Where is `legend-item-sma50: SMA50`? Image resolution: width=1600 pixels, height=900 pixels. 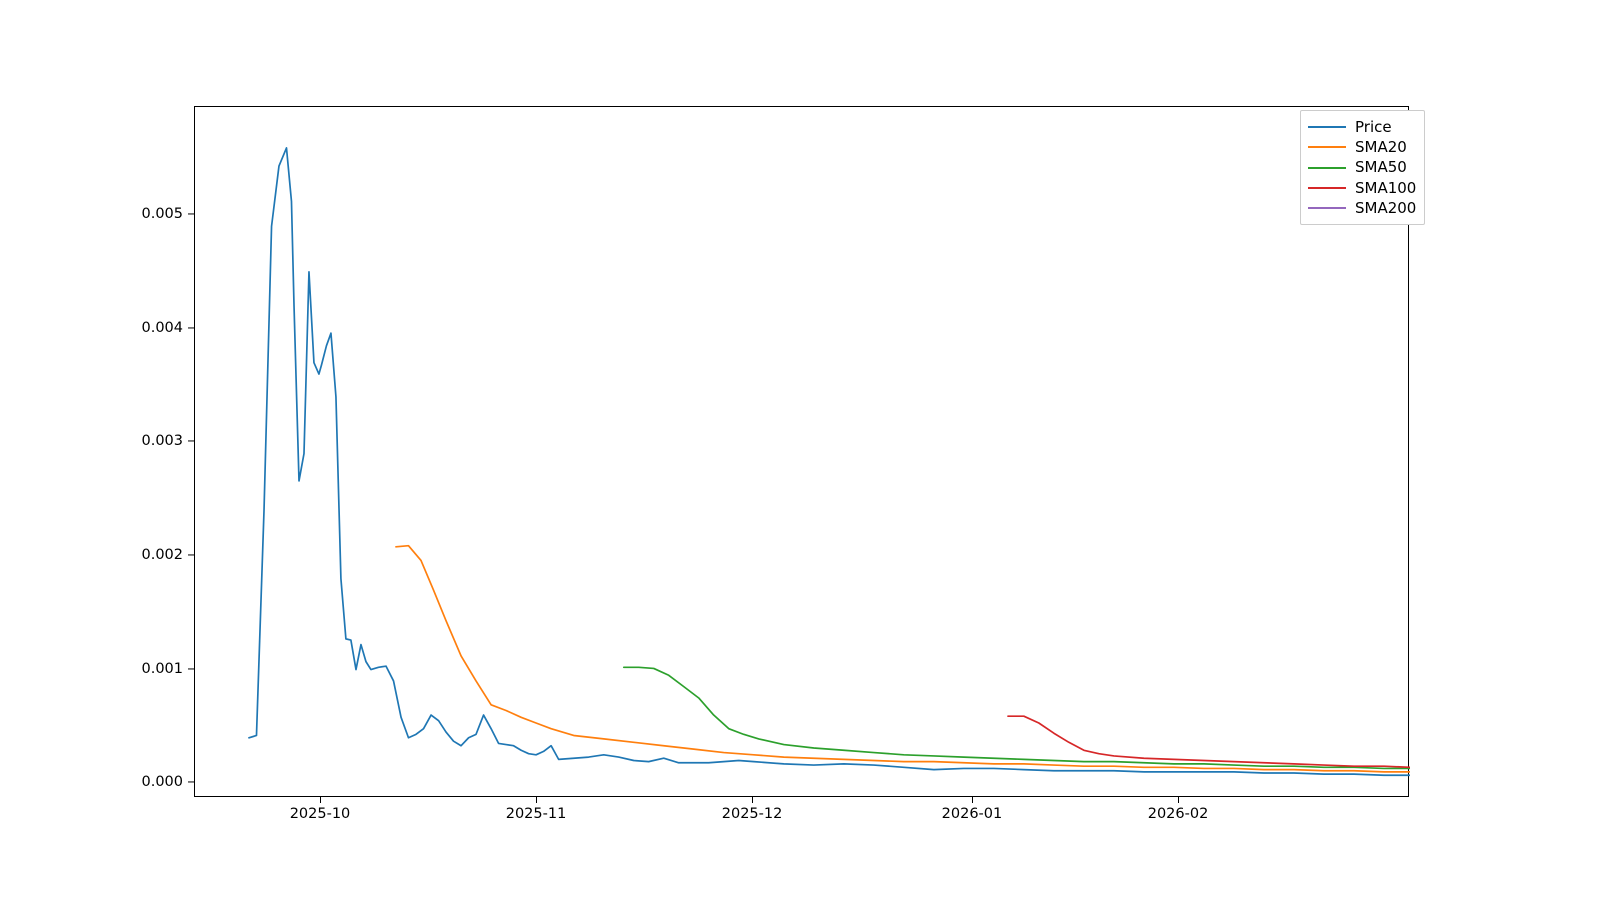
legend-item-sma50: SMA50 is located at coordinates (1362, 168).